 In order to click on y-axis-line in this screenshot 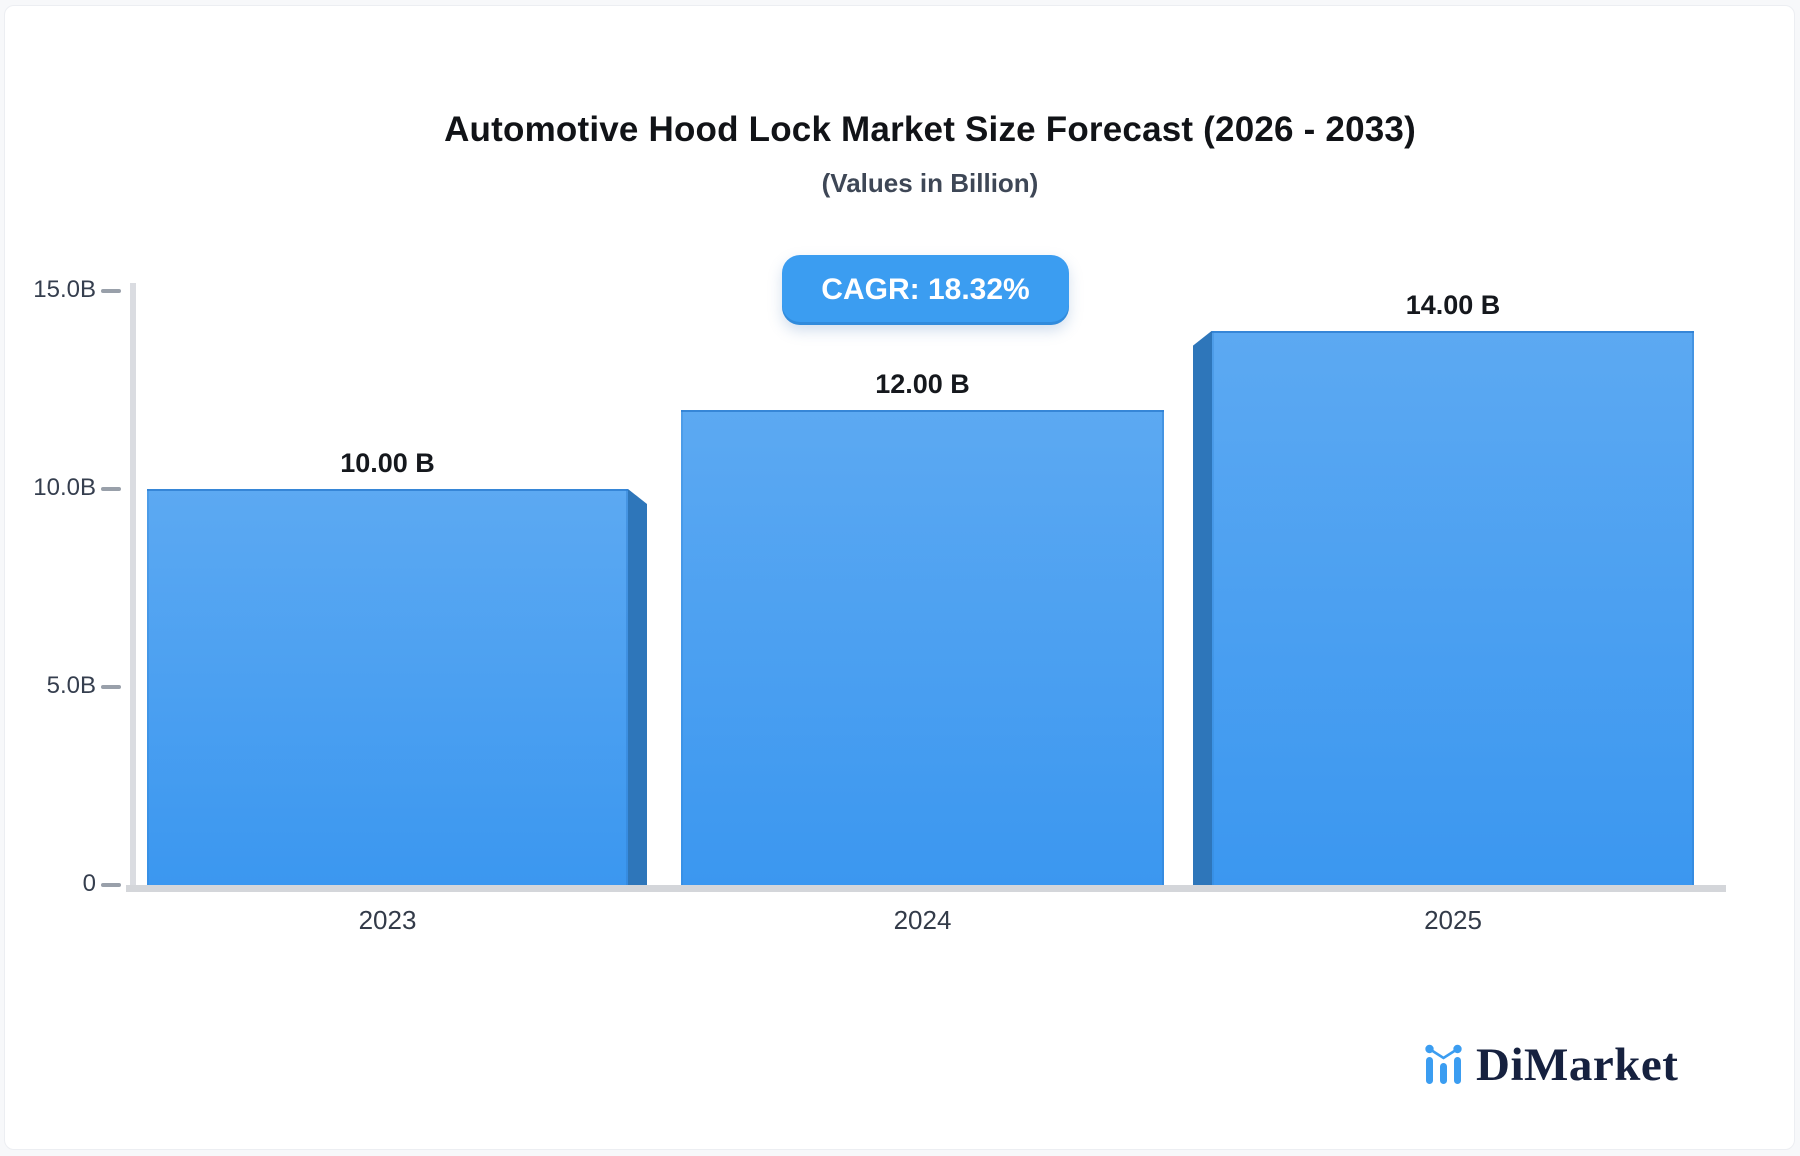, I will do `click(133, 587)`.